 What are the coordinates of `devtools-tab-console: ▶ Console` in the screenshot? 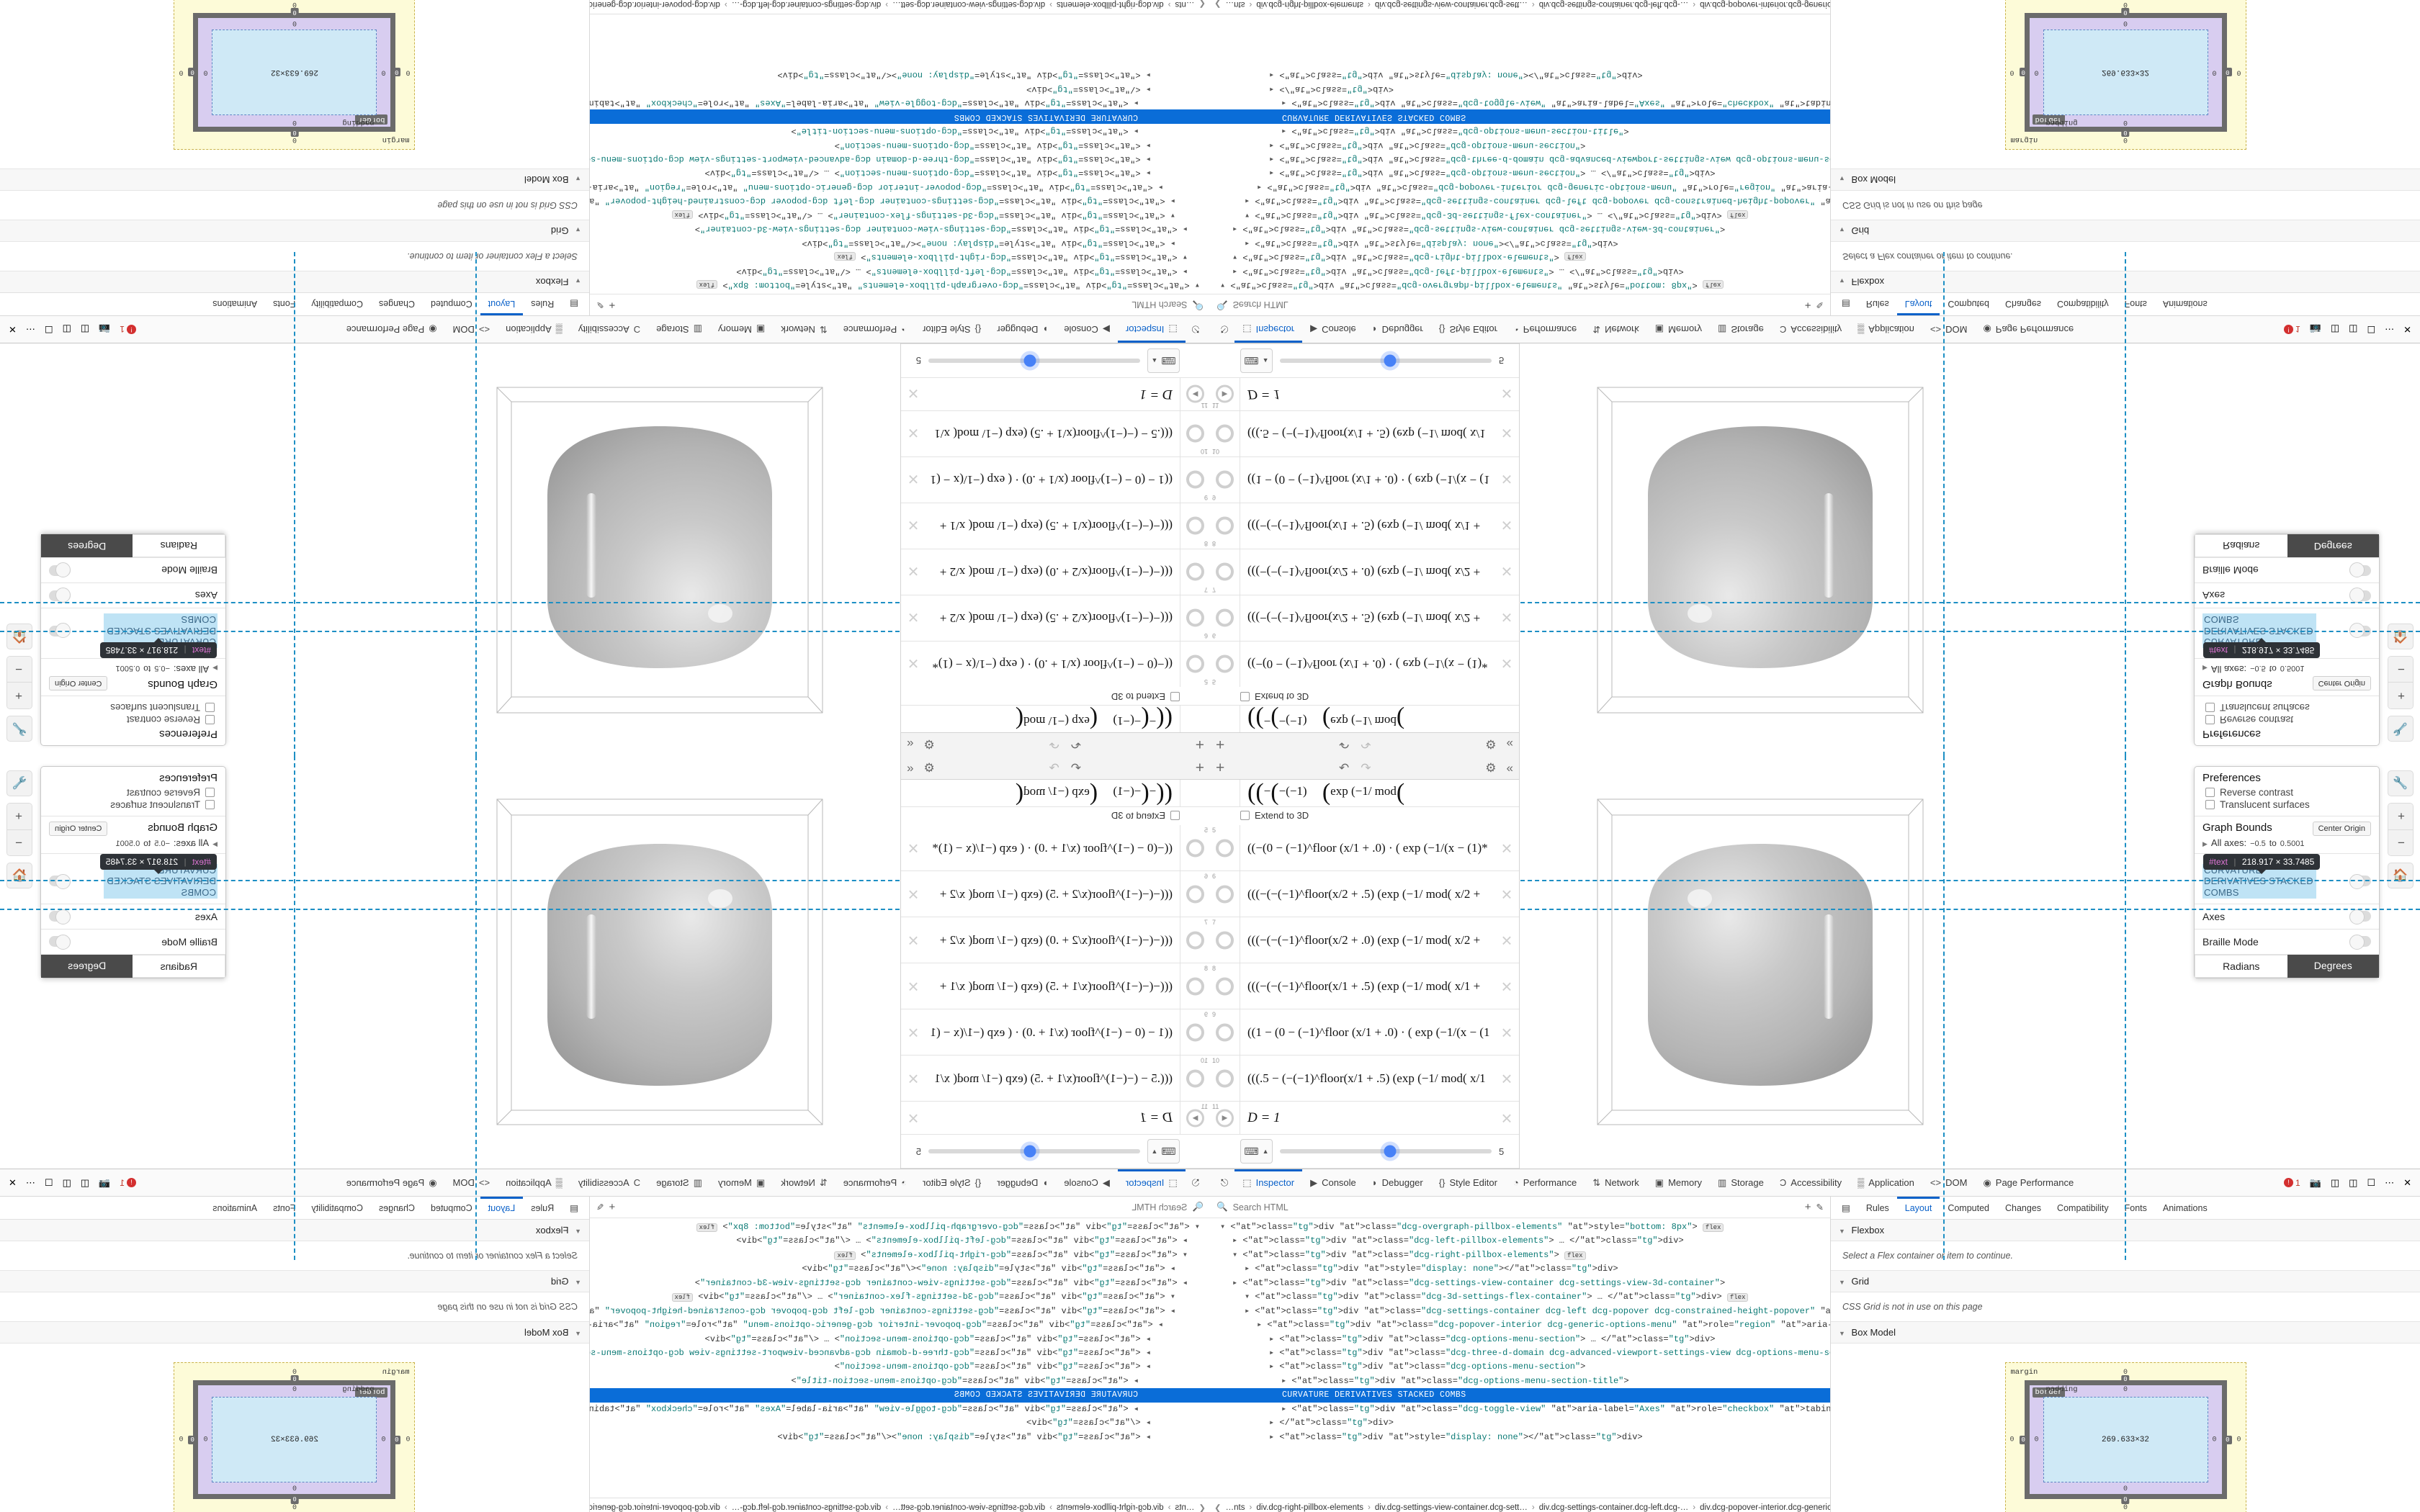 It's located at (1333, 1183).